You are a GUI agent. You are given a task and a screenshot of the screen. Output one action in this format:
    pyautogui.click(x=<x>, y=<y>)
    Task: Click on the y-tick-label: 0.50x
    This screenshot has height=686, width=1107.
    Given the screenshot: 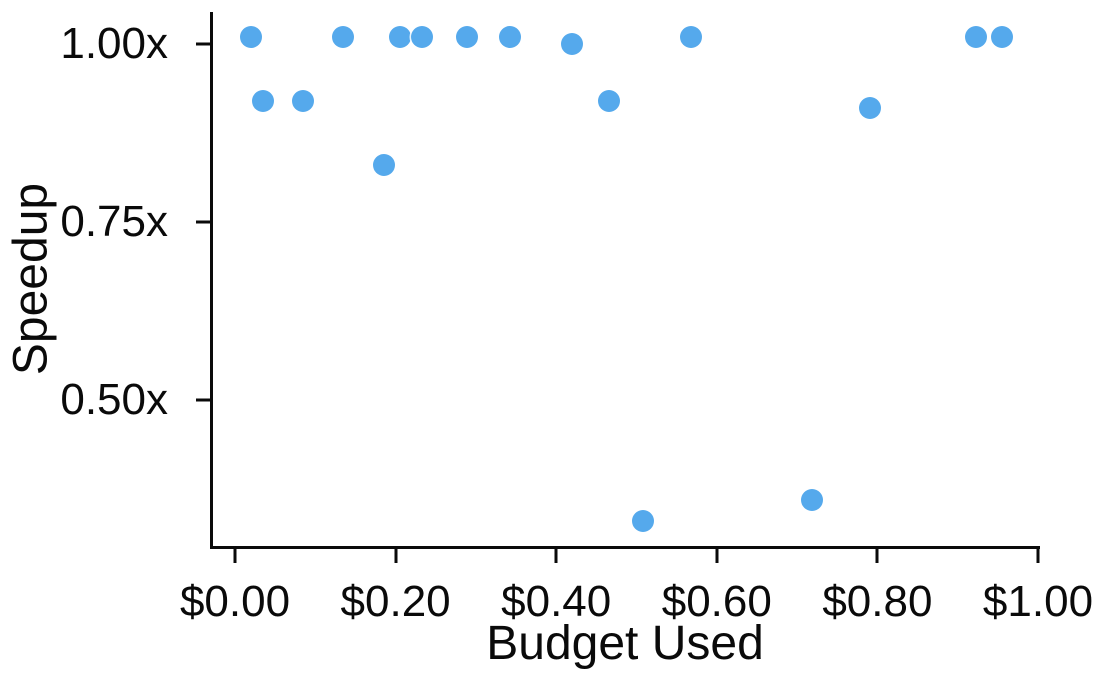 What is the action you would take?
    pyautogui.click(x=114, y=400)
    